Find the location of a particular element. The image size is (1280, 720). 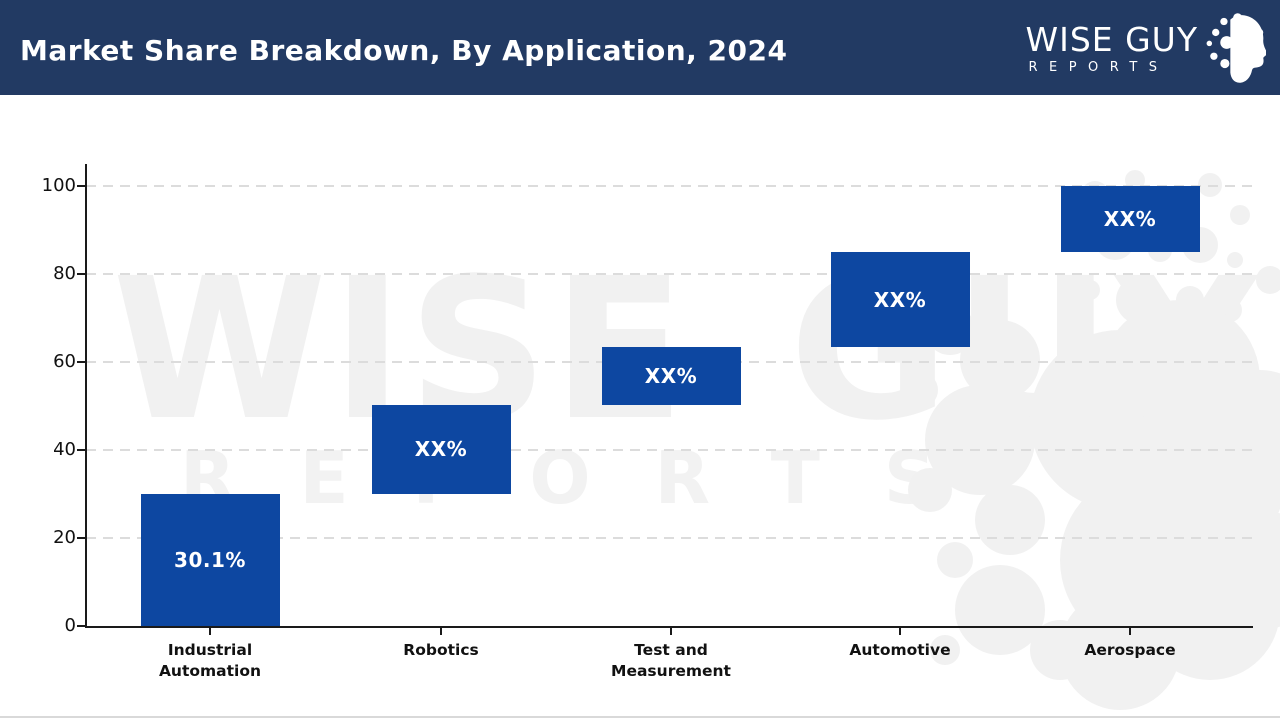

x-axis-category-line: Industrial is located at coordinates (210, 650).